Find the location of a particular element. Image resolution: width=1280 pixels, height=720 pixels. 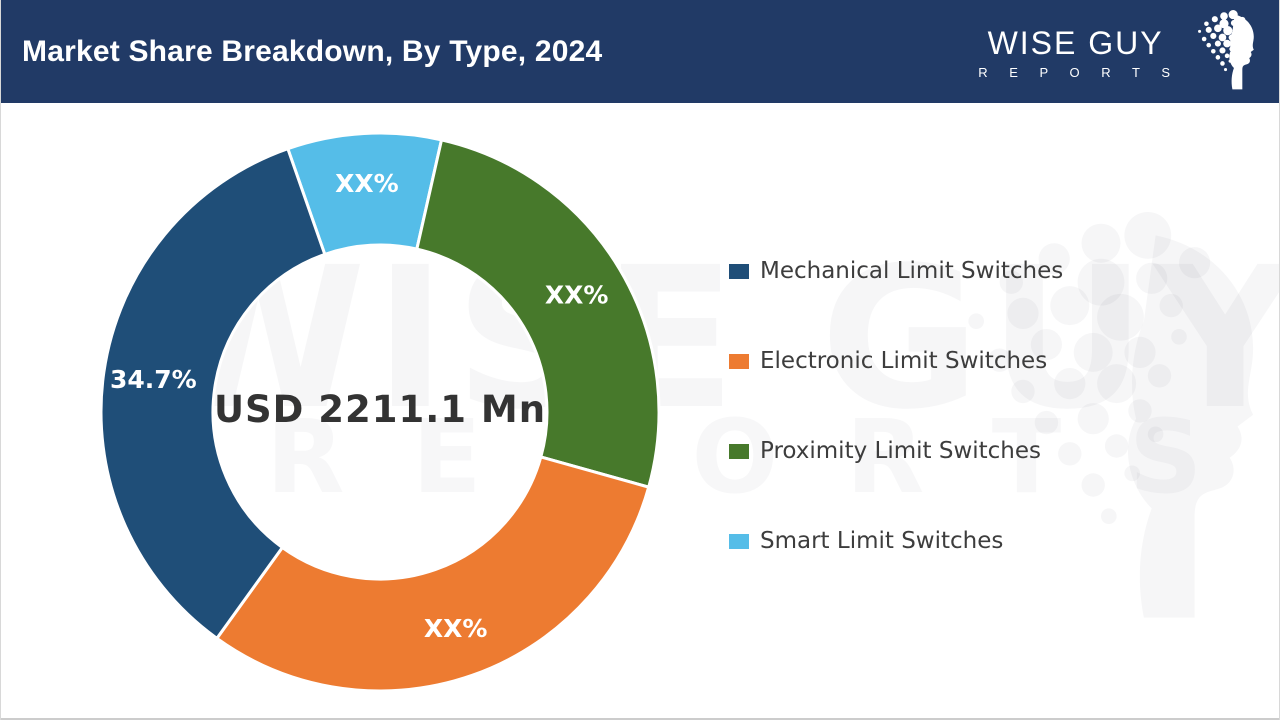

chart-center-value: USD 2211.1 Mn is located at coordinates (380, 409).